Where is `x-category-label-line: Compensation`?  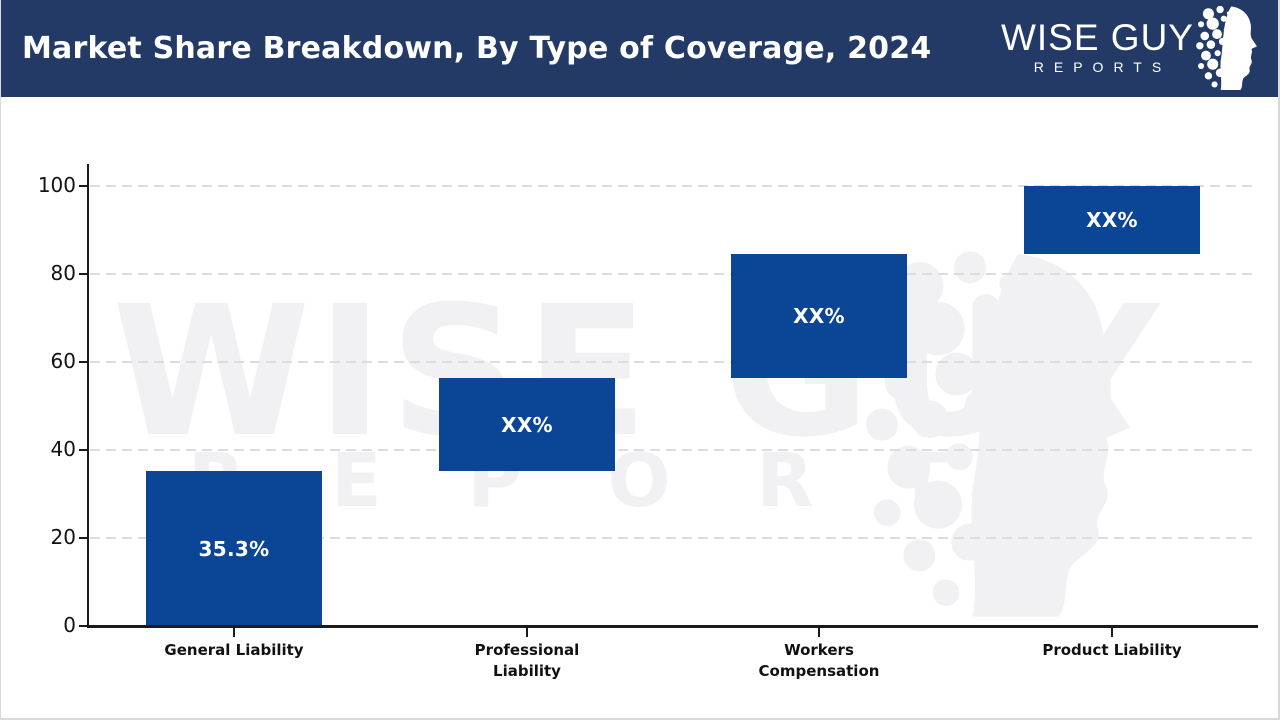 x-category-label-line: Compensation is located at coordinates (819, 671).